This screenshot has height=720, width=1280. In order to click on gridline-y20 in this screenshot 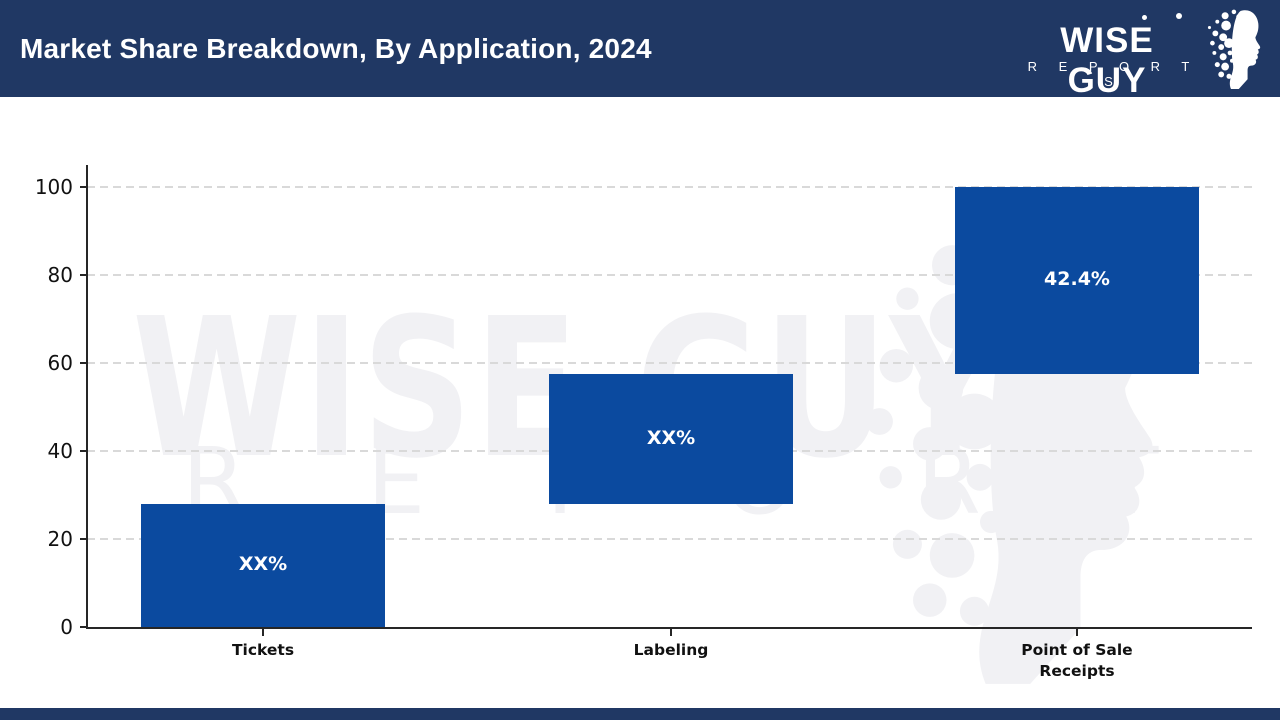, I will do `click(669, 539)`.